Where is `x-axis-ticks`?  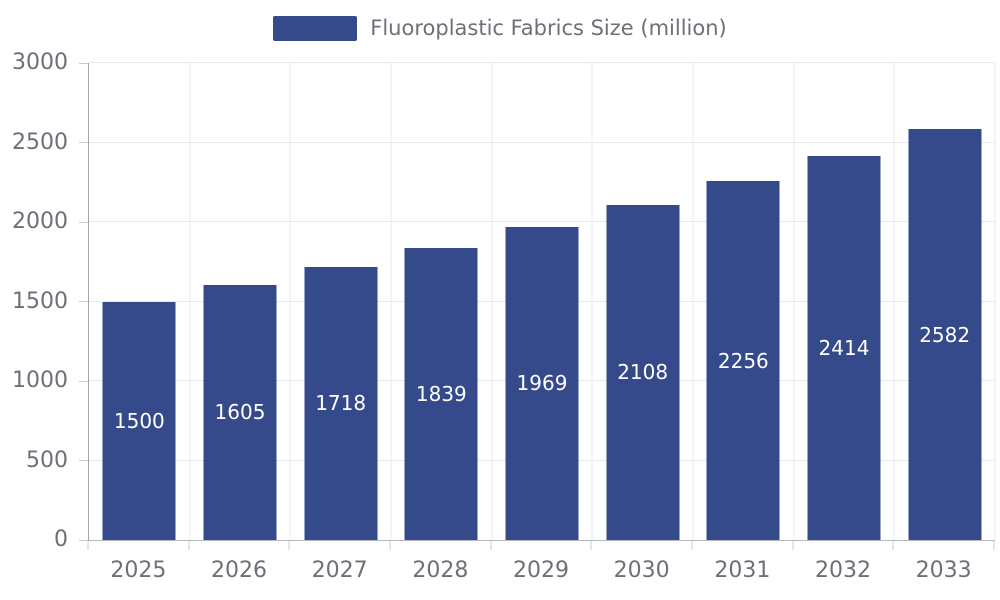
x-axis-ticks is located at coordinates (541, 545).